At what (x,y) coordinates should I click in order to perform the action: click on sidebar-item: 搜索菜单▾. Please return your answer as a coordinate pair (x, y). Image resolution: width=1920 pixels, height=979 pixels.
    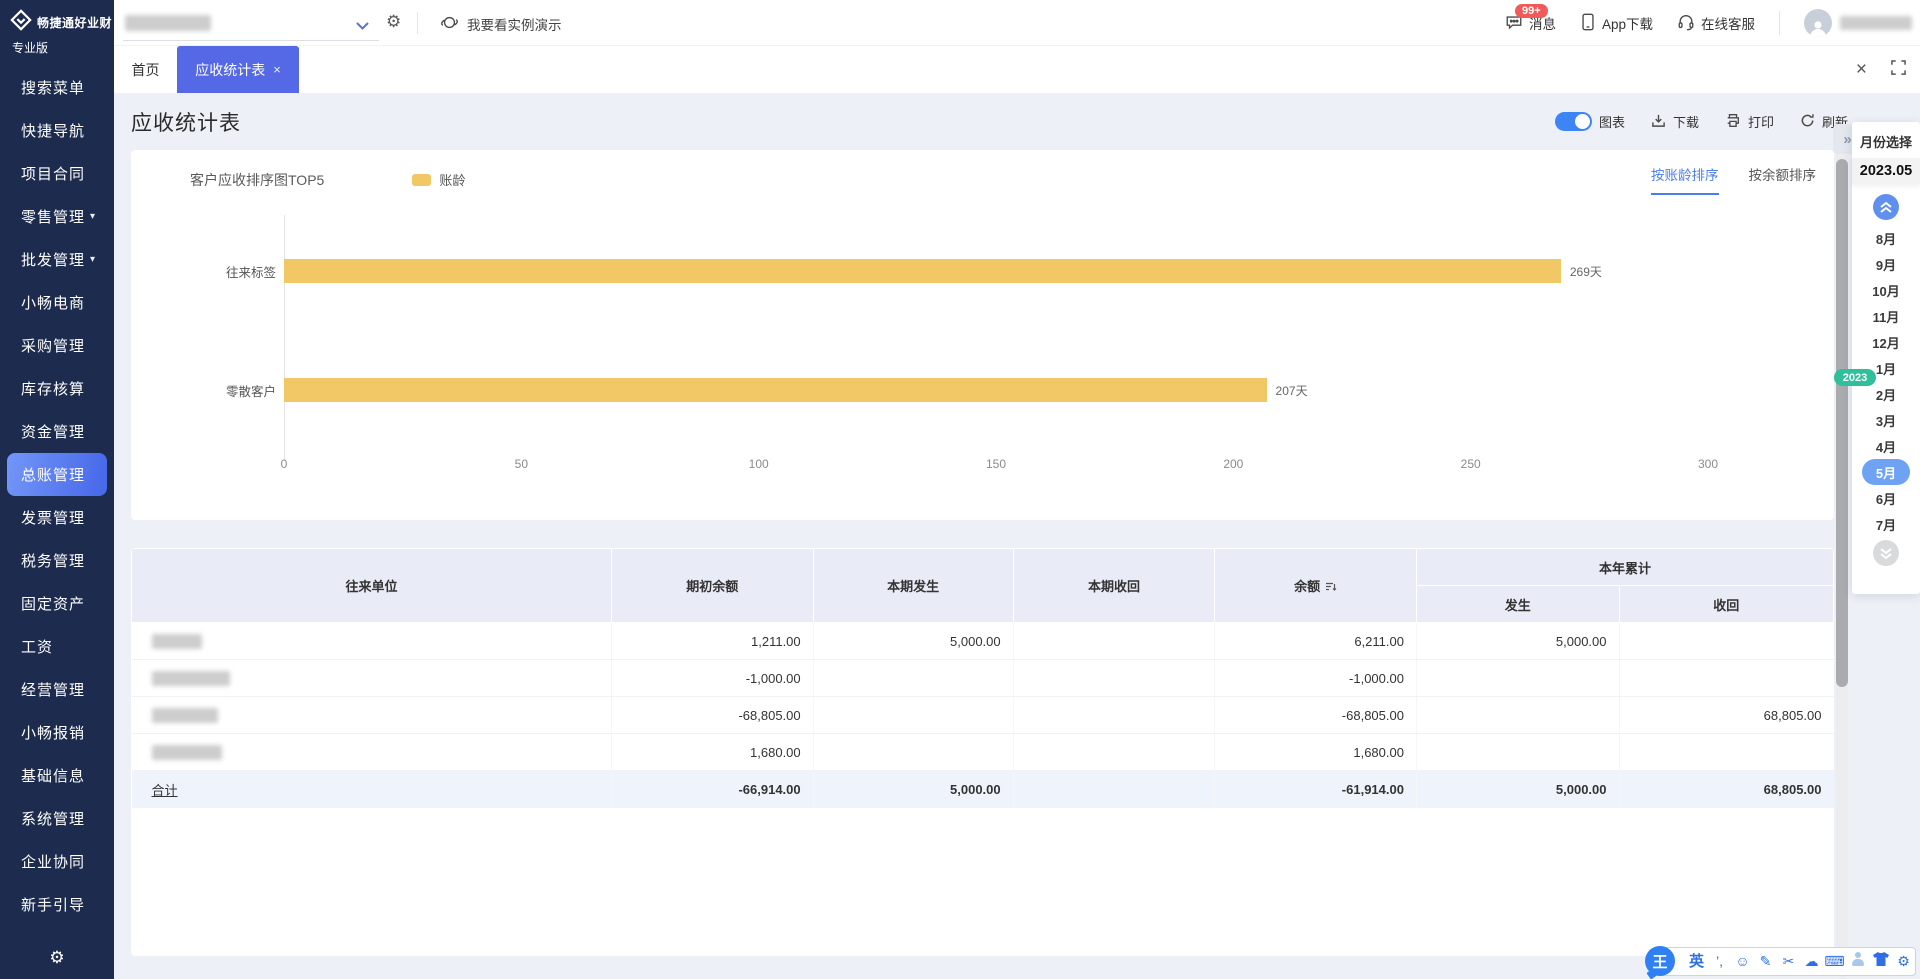
    Looking at the image, I should click on (57, 87).